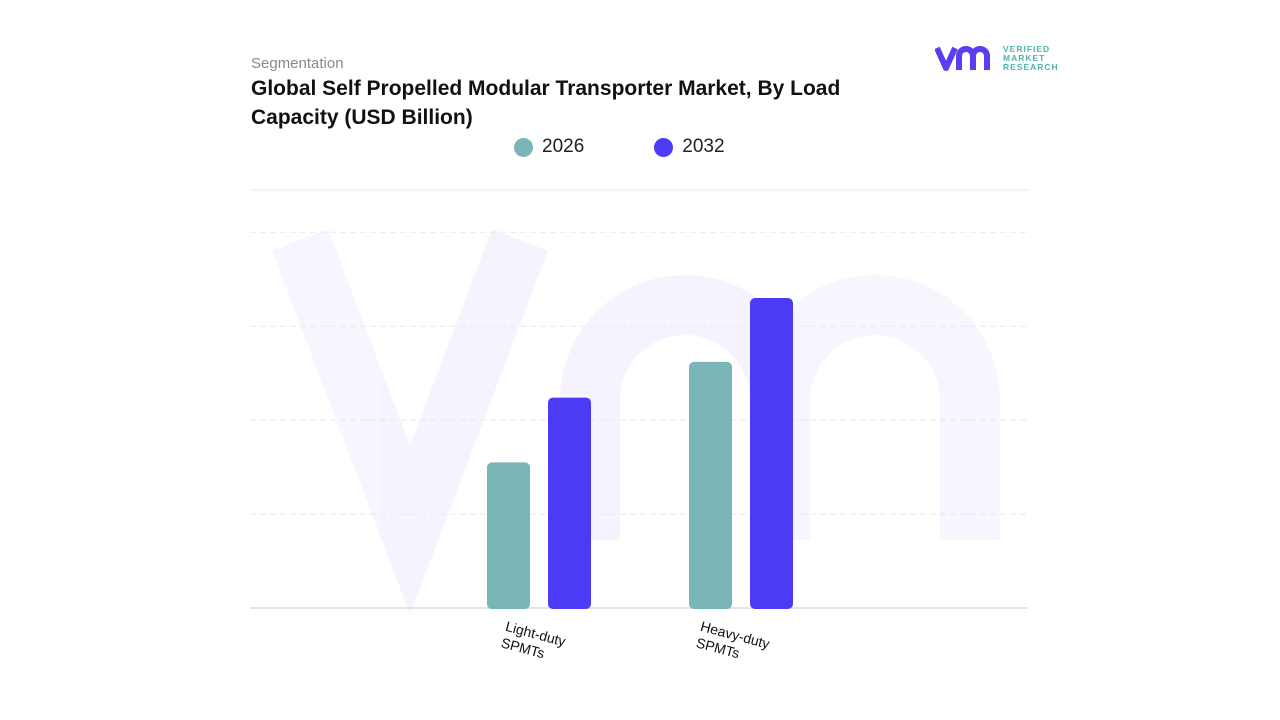  Describe the element at coordinates (508, 535) in the screenshot. I see `bar-light-duty-spmts-2026` at that location.